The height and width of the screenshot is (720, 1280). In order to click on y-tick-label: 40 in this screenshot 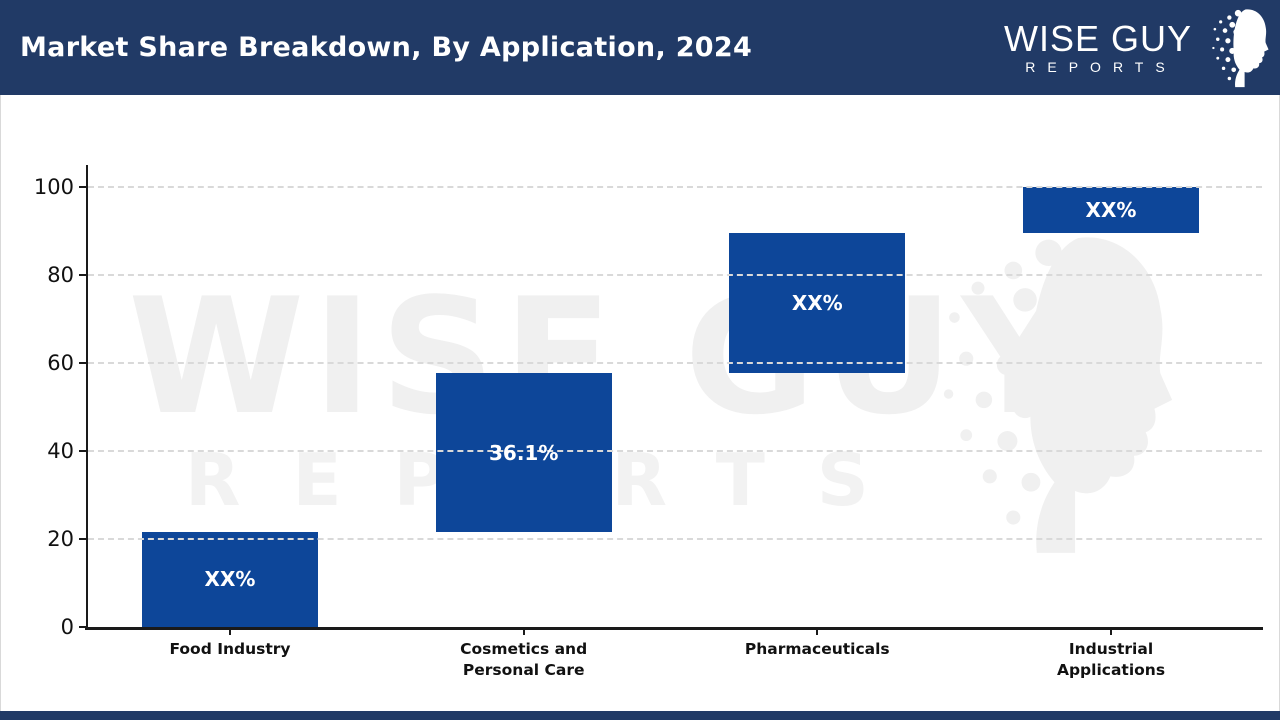, I will do `click(60, 451)`.